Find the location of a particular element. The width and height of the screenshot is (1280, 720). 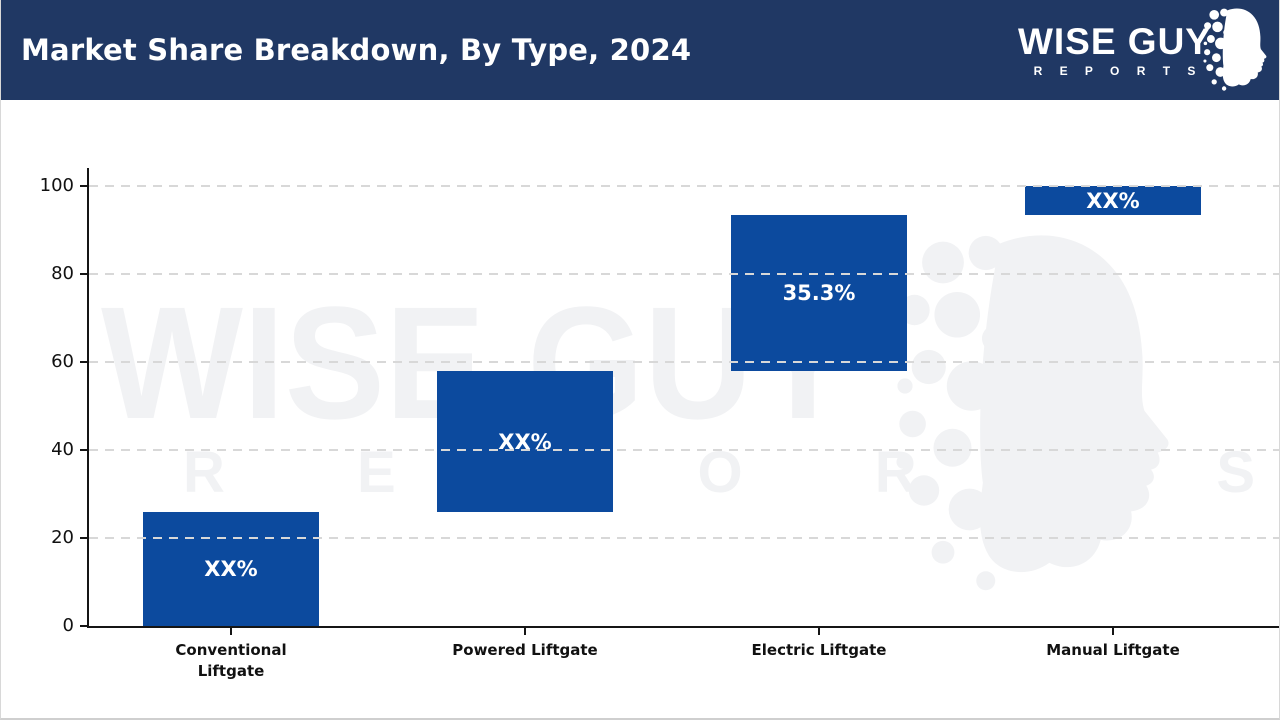

wiseguy-logo: WISE GUY R E P O R T S is located at coordinates (1148, 50).